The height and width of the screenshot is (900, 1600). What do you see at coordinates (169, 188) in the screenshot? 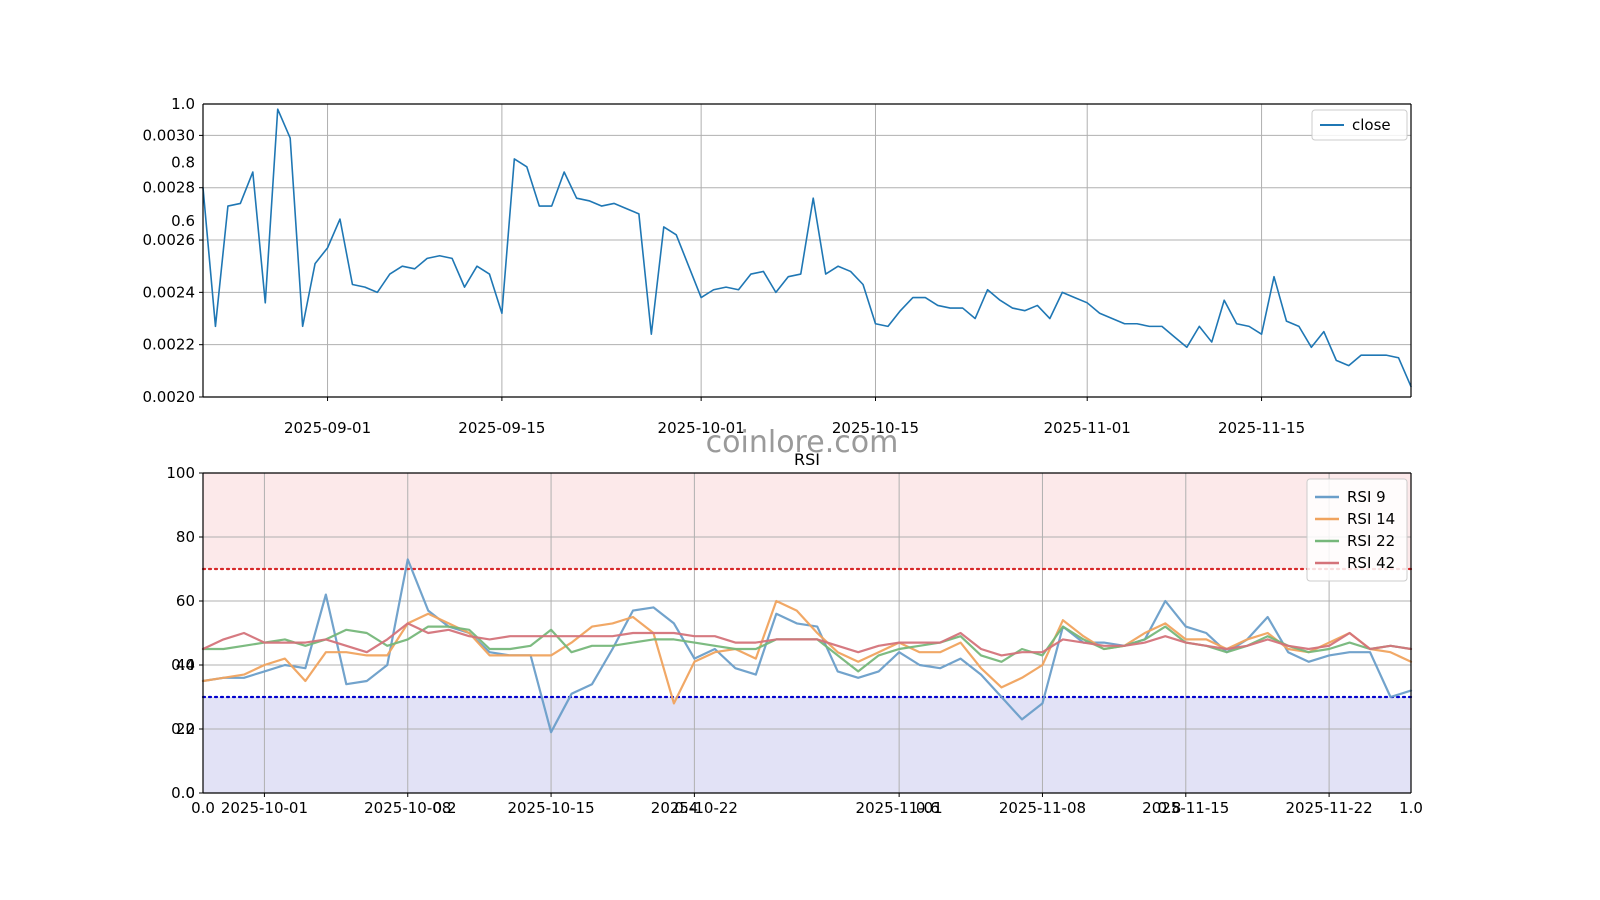
I see `price-y-tick-label: 0.0028` at bounding box center [169, 188].